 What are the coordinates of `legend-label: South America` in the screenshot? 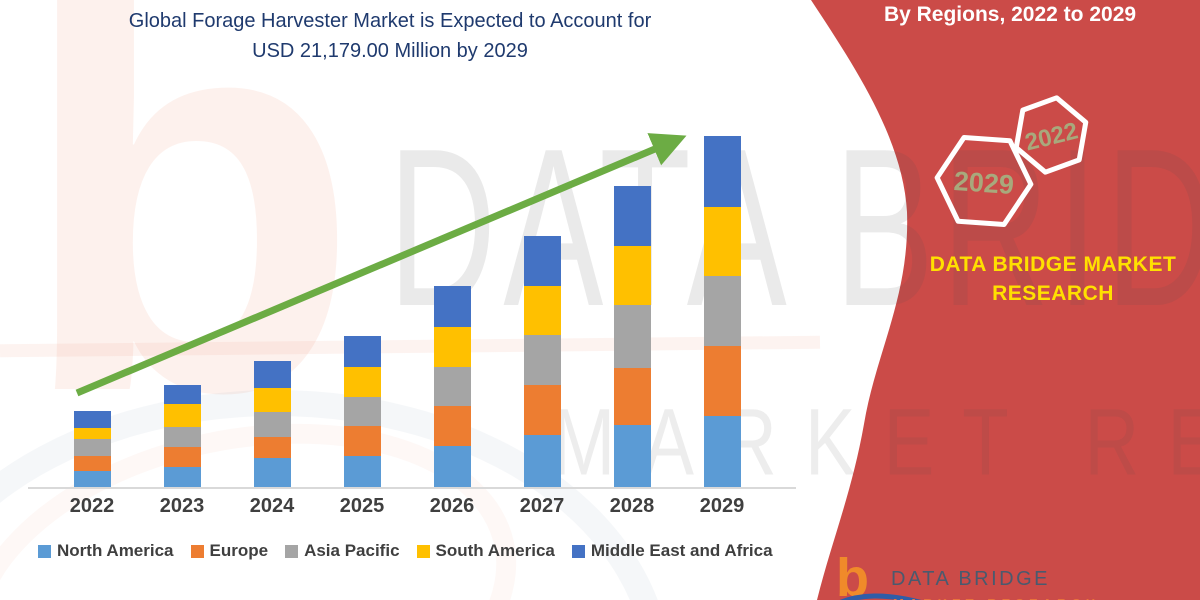 It's located at (495, 550).